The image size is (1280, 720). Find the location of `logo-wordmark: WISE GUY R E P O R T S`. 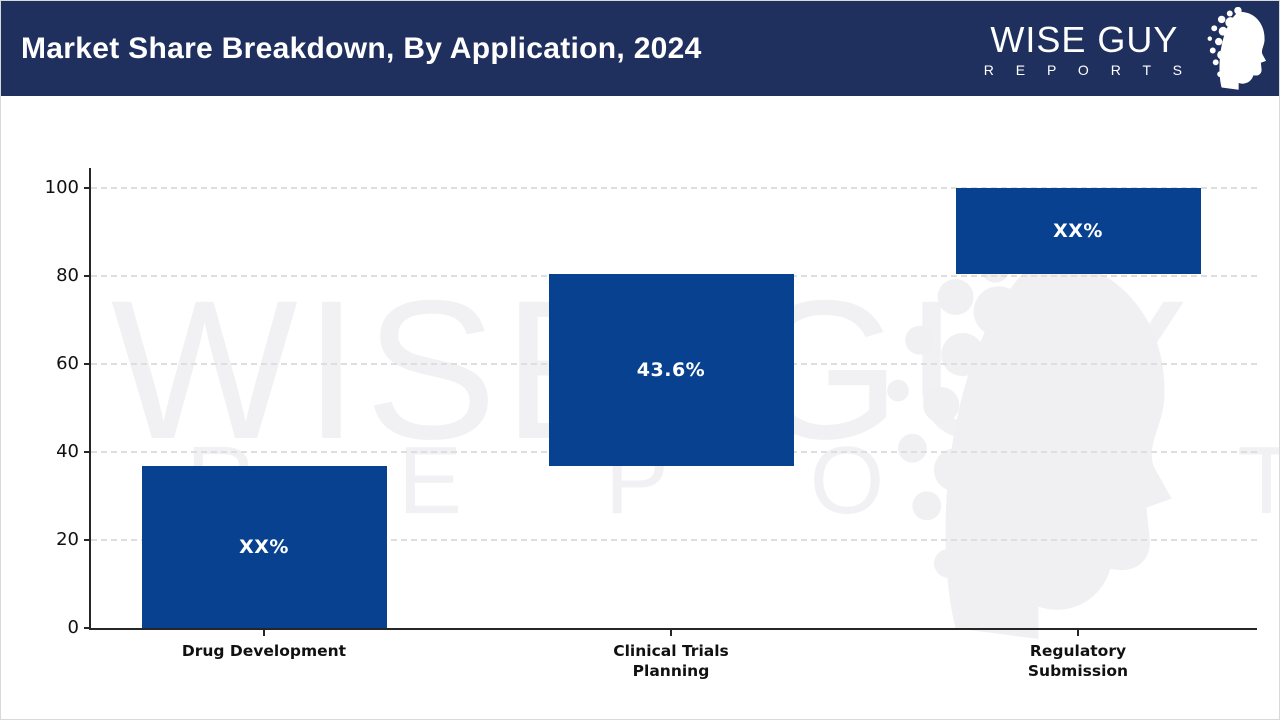

logo-wordmark: WISE GUY R E P O R T S is located at coordinates (1084, 49).